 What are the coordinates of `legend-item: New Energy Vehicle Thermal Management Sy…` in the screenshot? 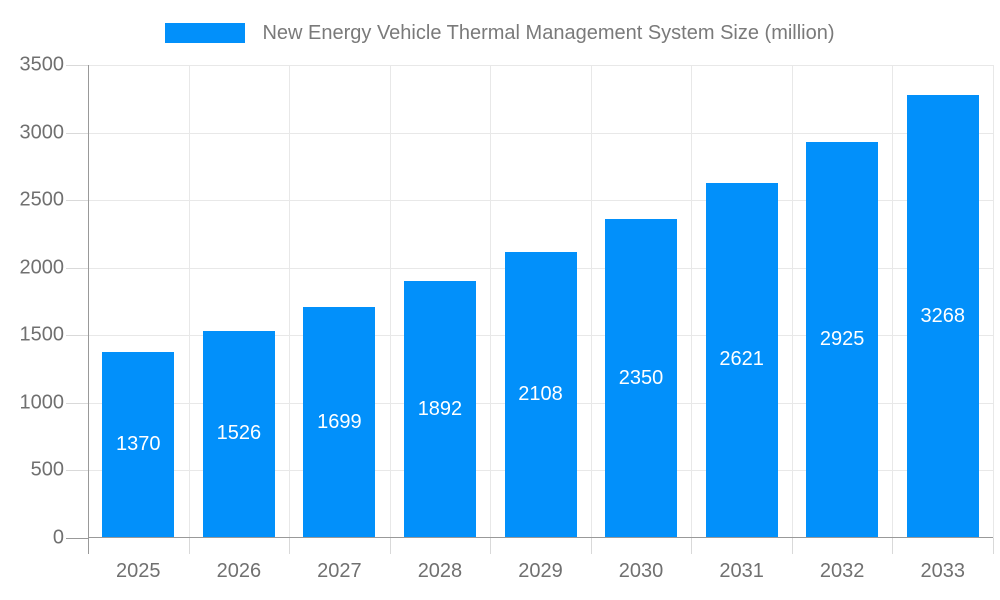 It's located at (500, 33).